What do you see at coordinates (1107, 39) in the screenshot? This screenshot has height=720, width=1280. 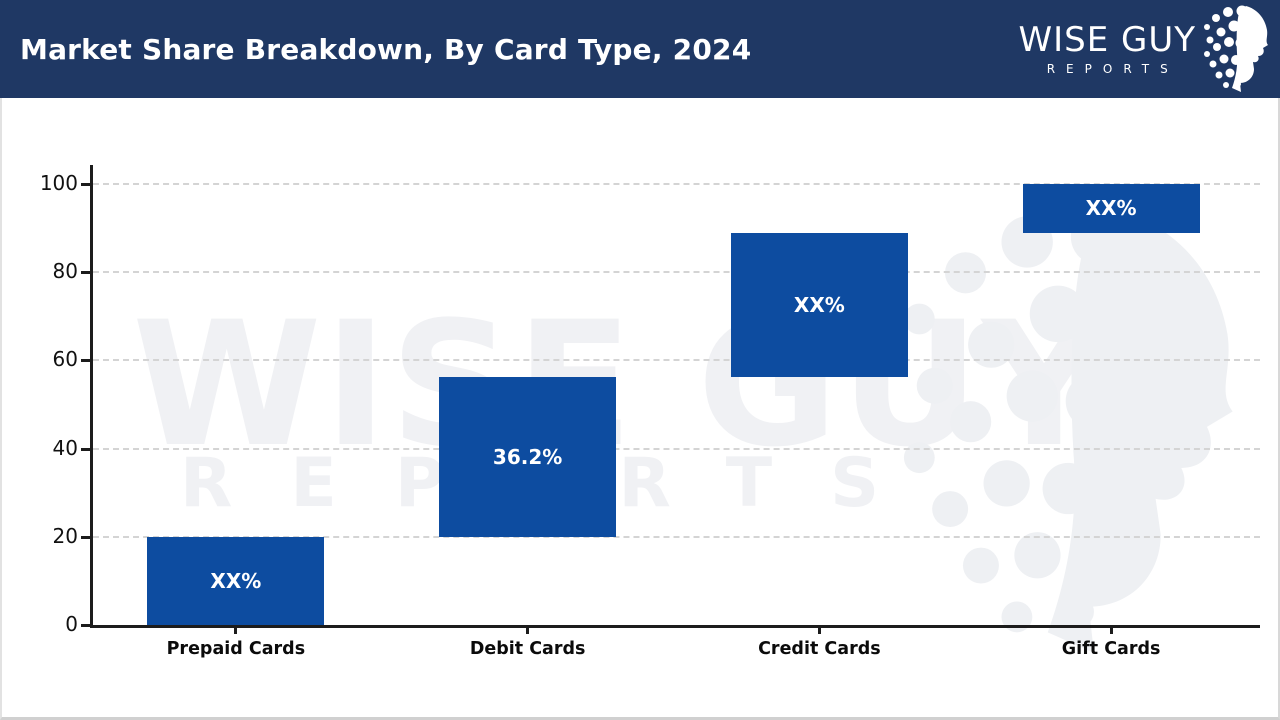 I see `logo-wordmark: WISE GUY` at bounding box center [1107, 39].